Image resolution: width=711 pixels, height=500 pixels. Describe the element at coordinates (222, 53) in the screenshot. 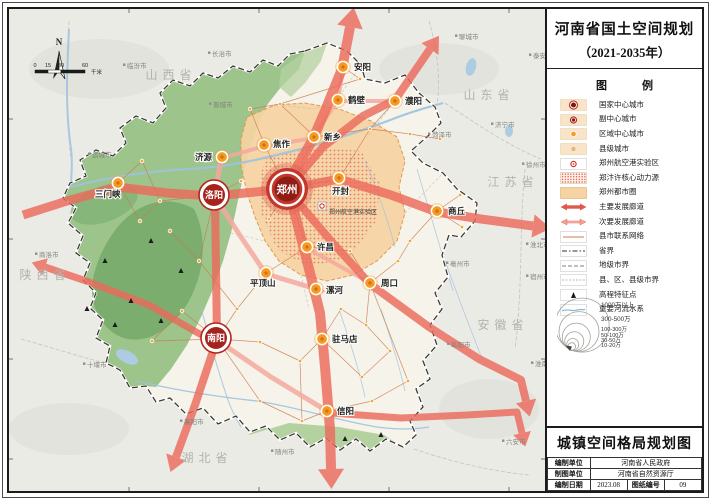

I see `neighbor-city-label: 长治市` at that location.